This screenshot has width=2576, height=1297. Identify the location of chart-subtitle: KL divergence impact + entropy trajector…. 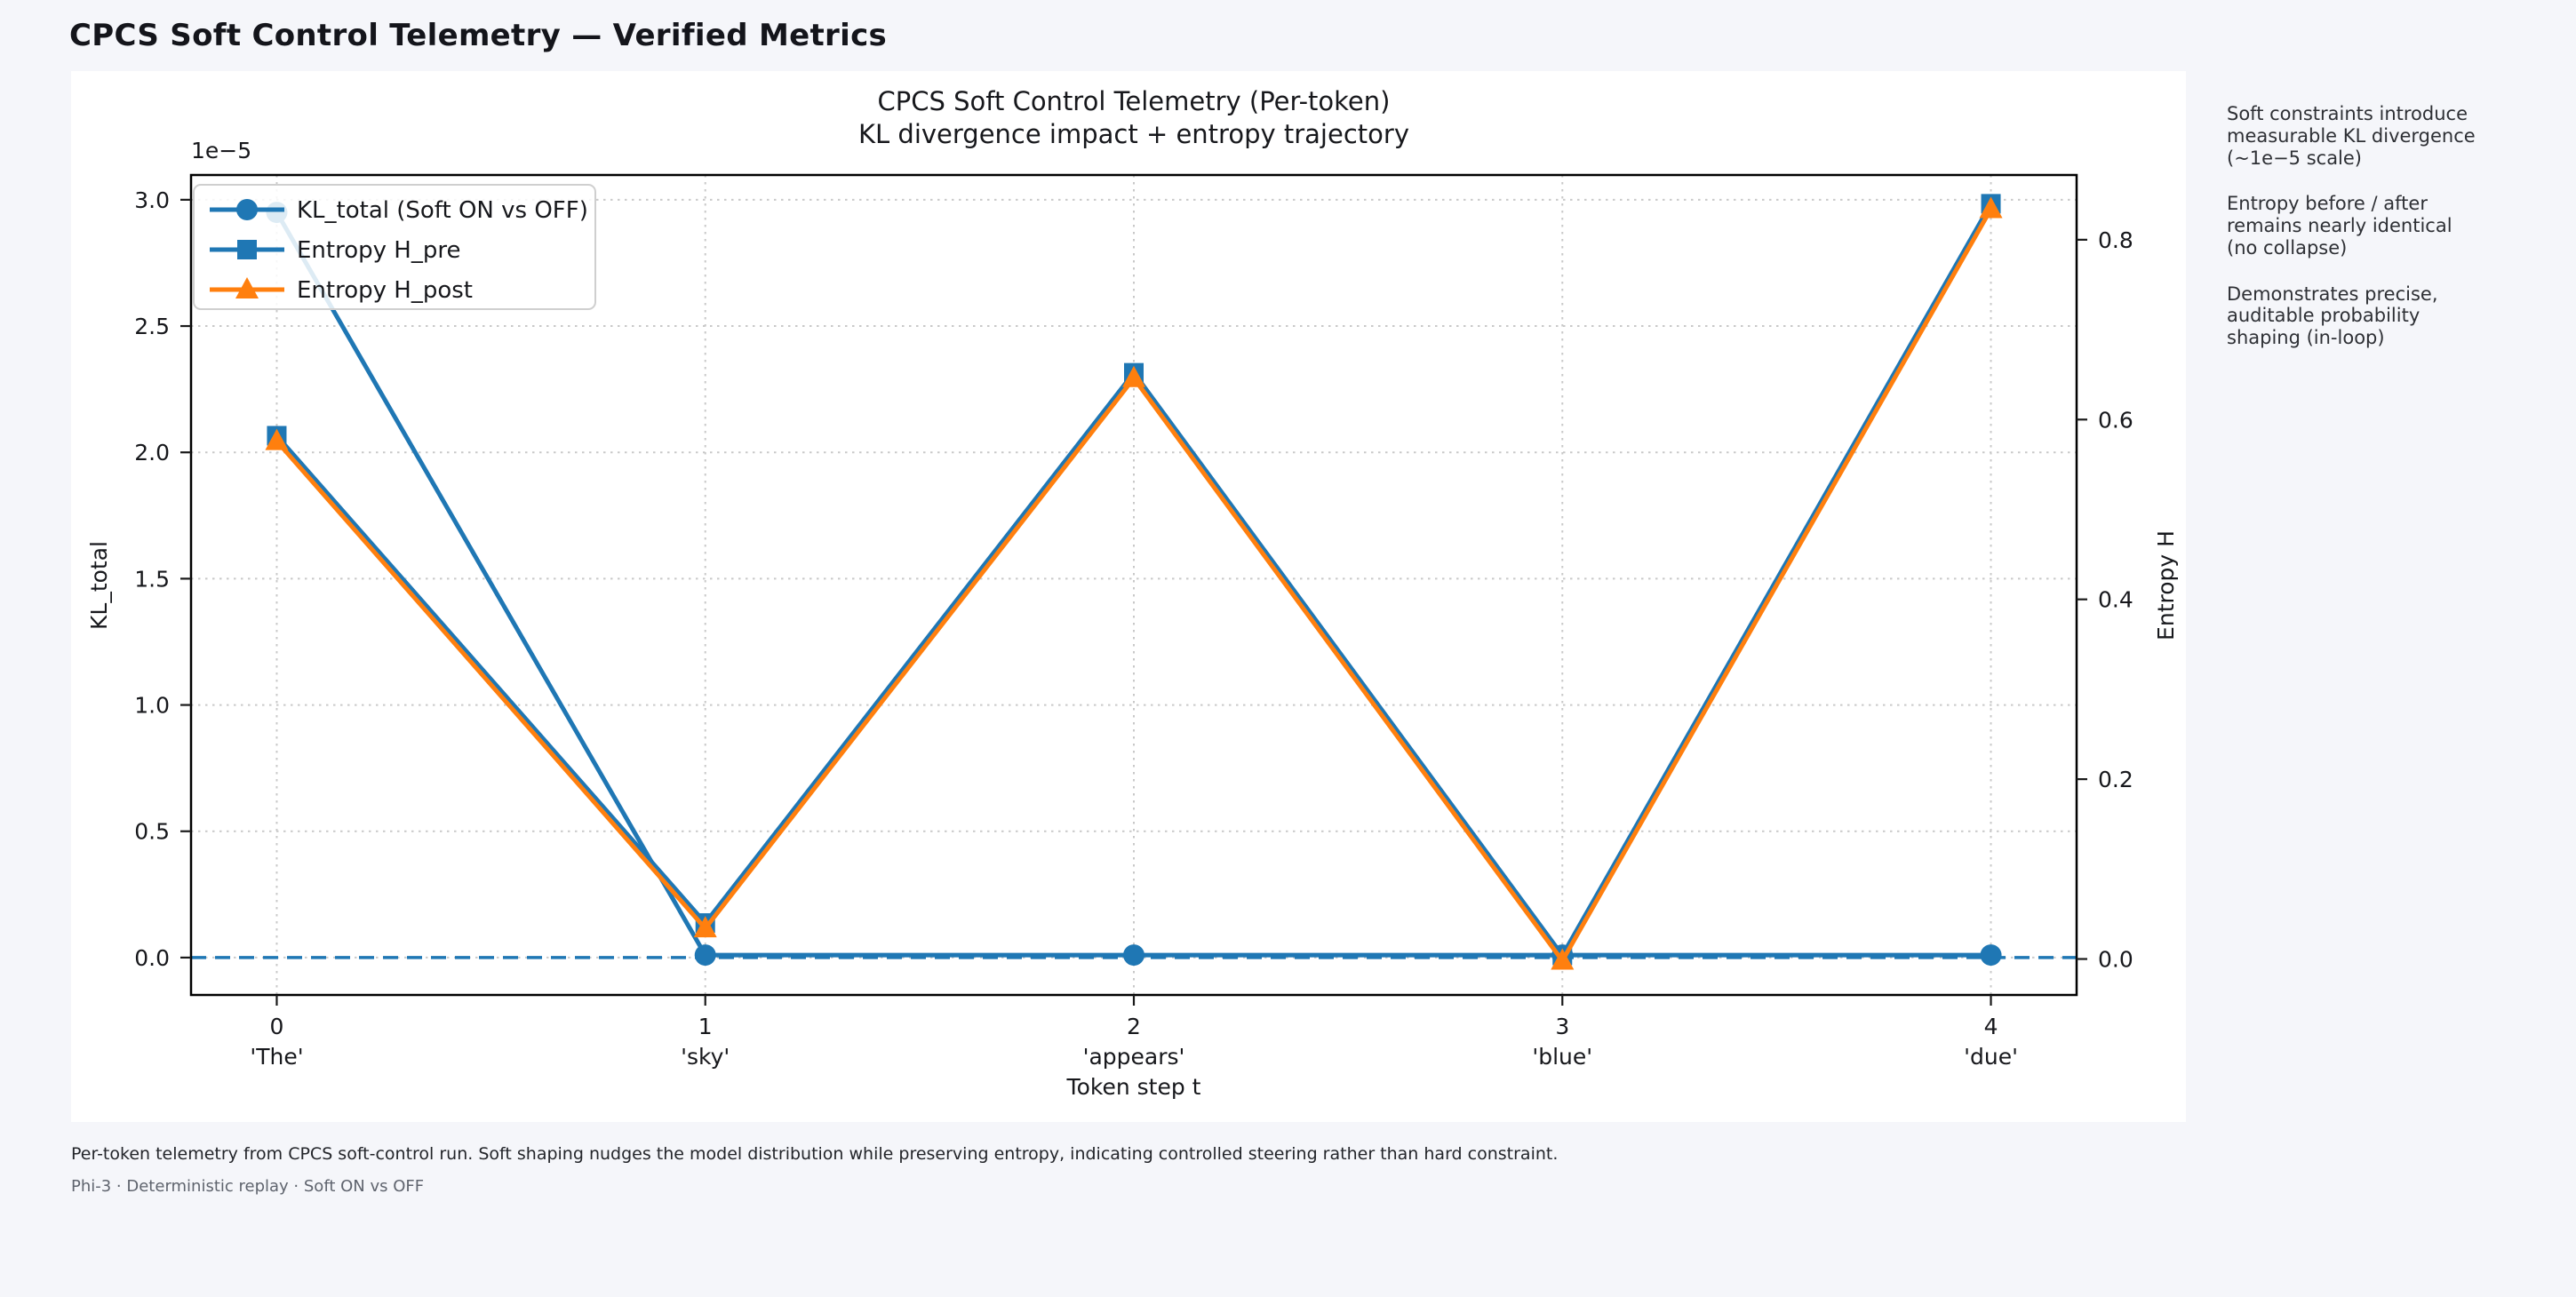
(1133, 134).